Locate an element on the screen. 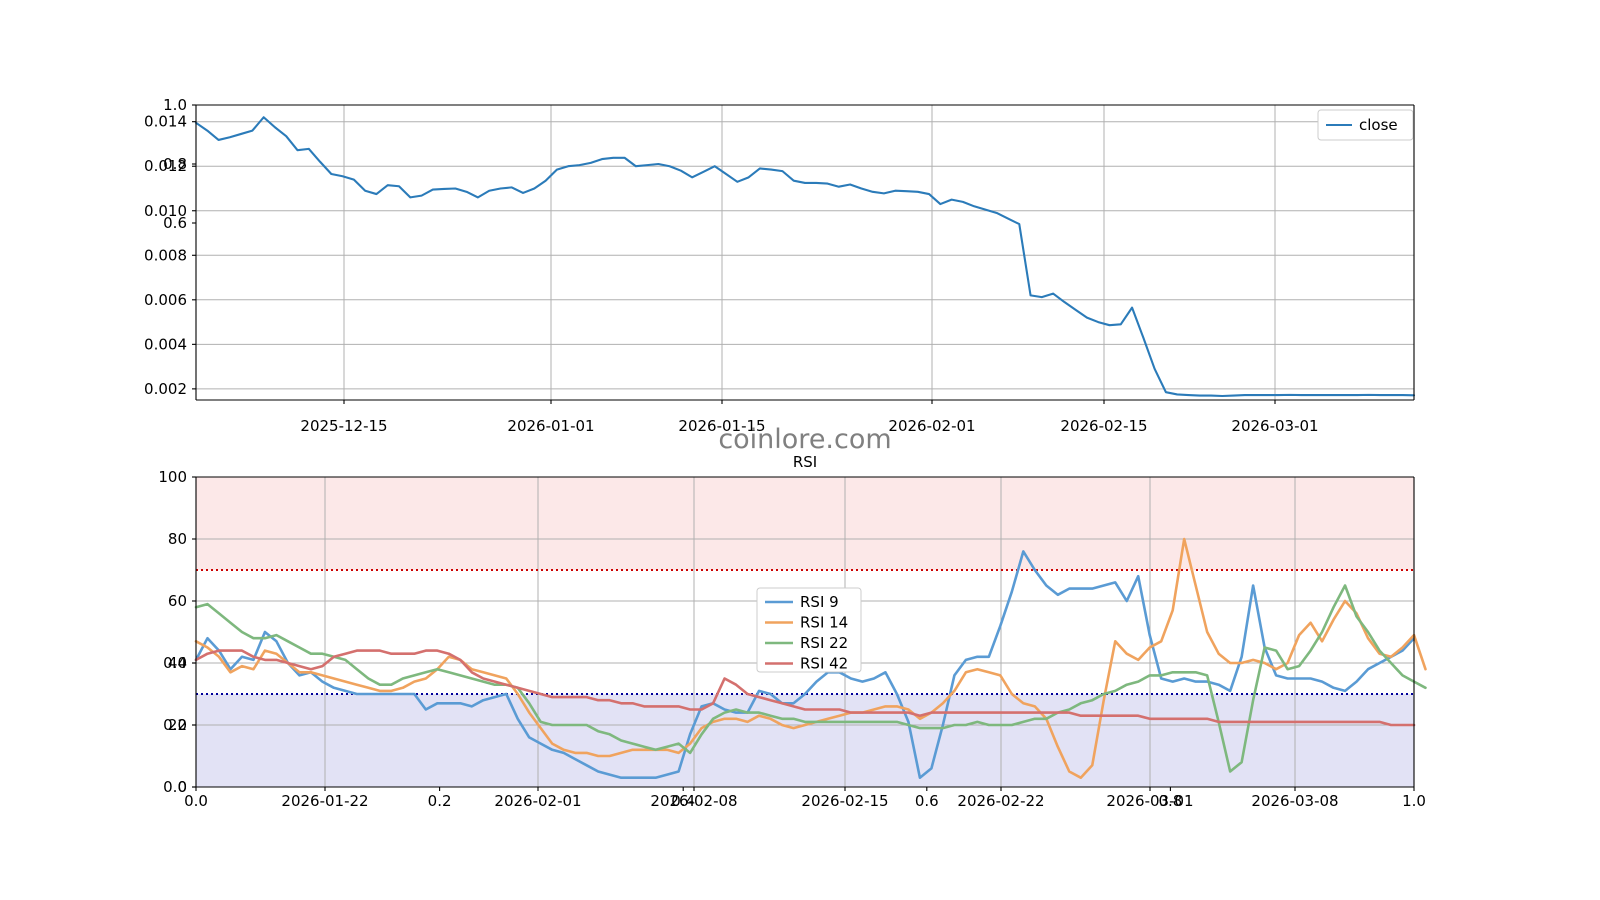  price-y-tick-label: 0.006 is located at coordinates (165, 300).